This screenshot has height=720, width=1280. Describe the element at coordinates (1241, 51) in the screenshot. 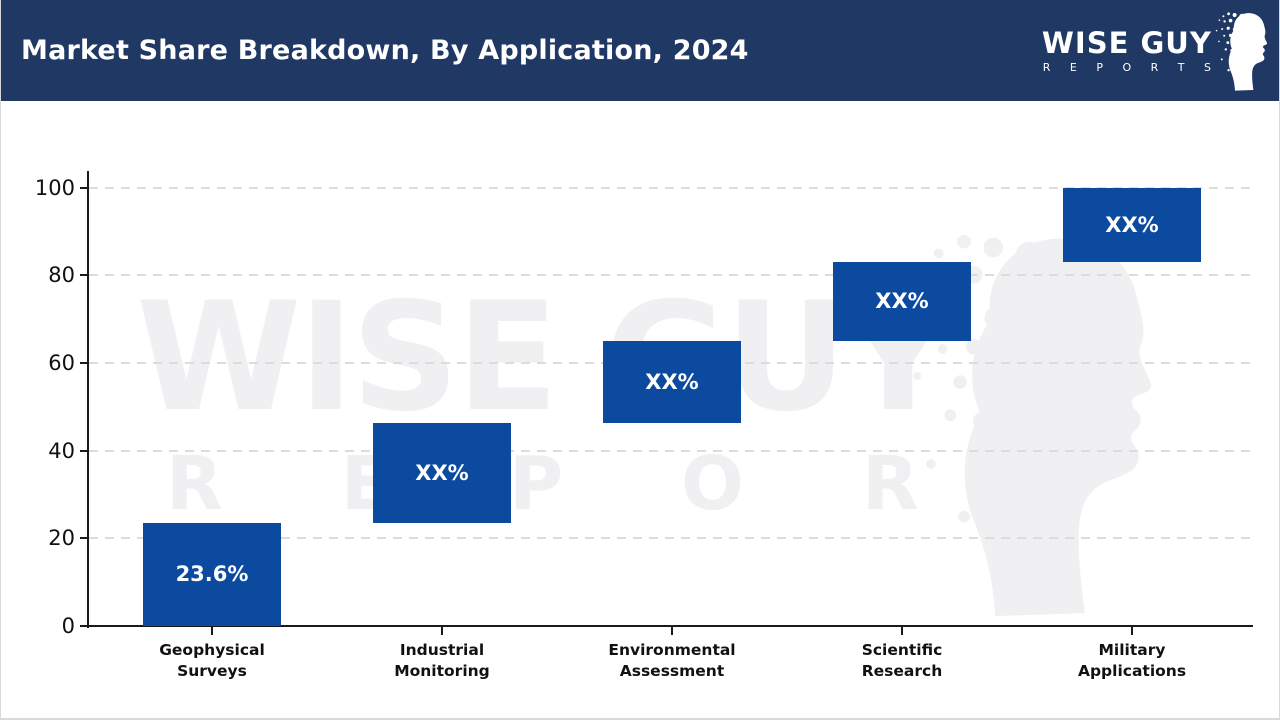

I see `logo-head-icon` at that location.